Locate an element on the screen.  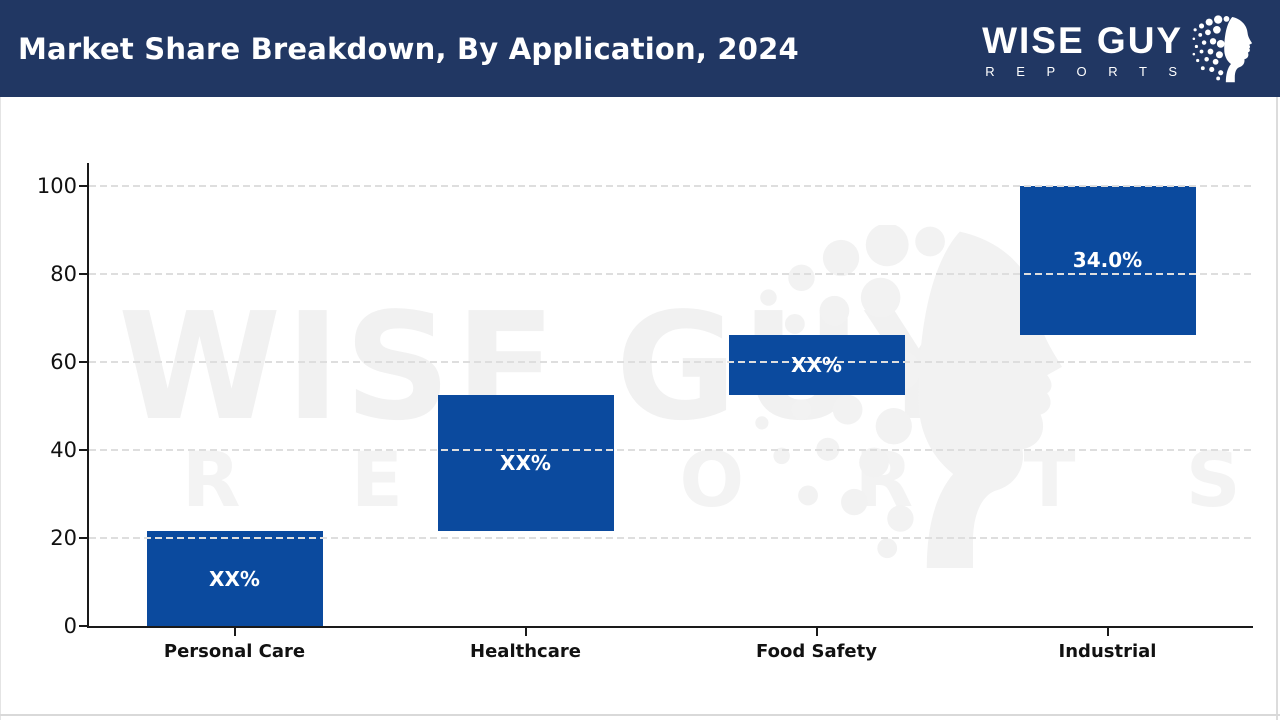
x-tick-label-healthcare: Healthcare is located at coordinates (525, 651).